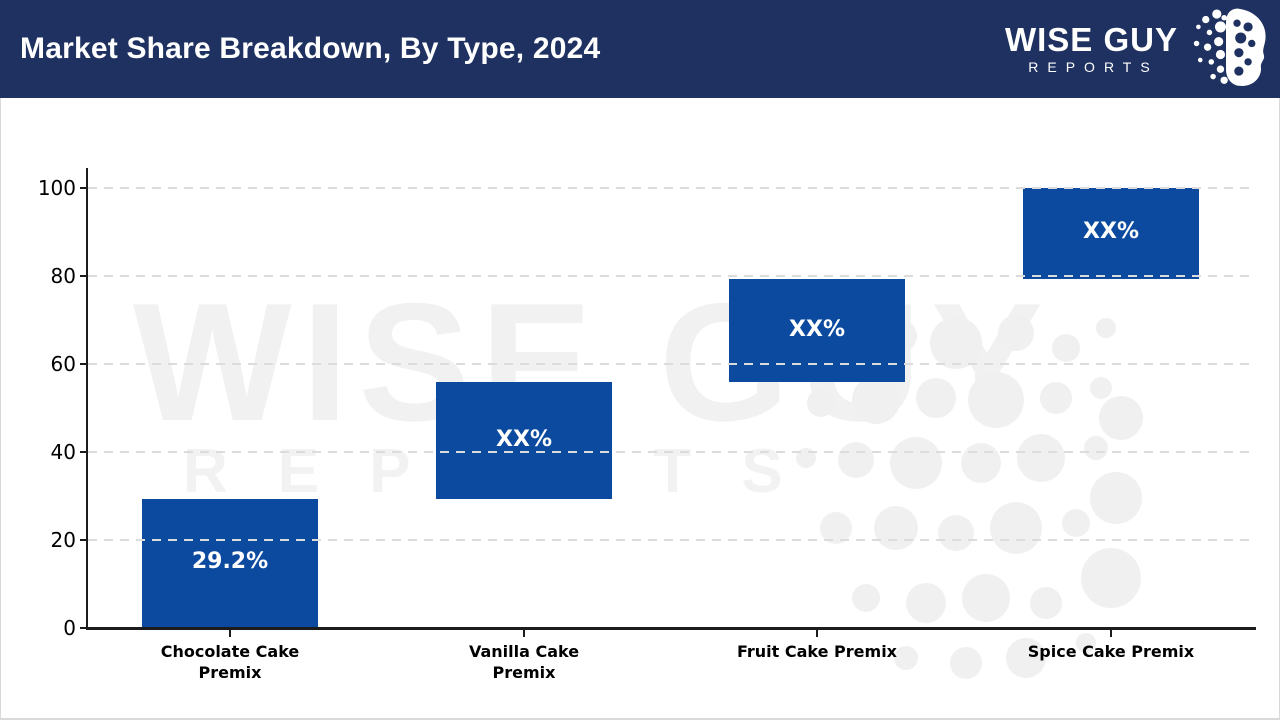 The width and height of the screenshot is (1280, 720). Describe the element at coordinates (63, 451) in the screenshot. I see `y-tick-label-40: 40` at that location.